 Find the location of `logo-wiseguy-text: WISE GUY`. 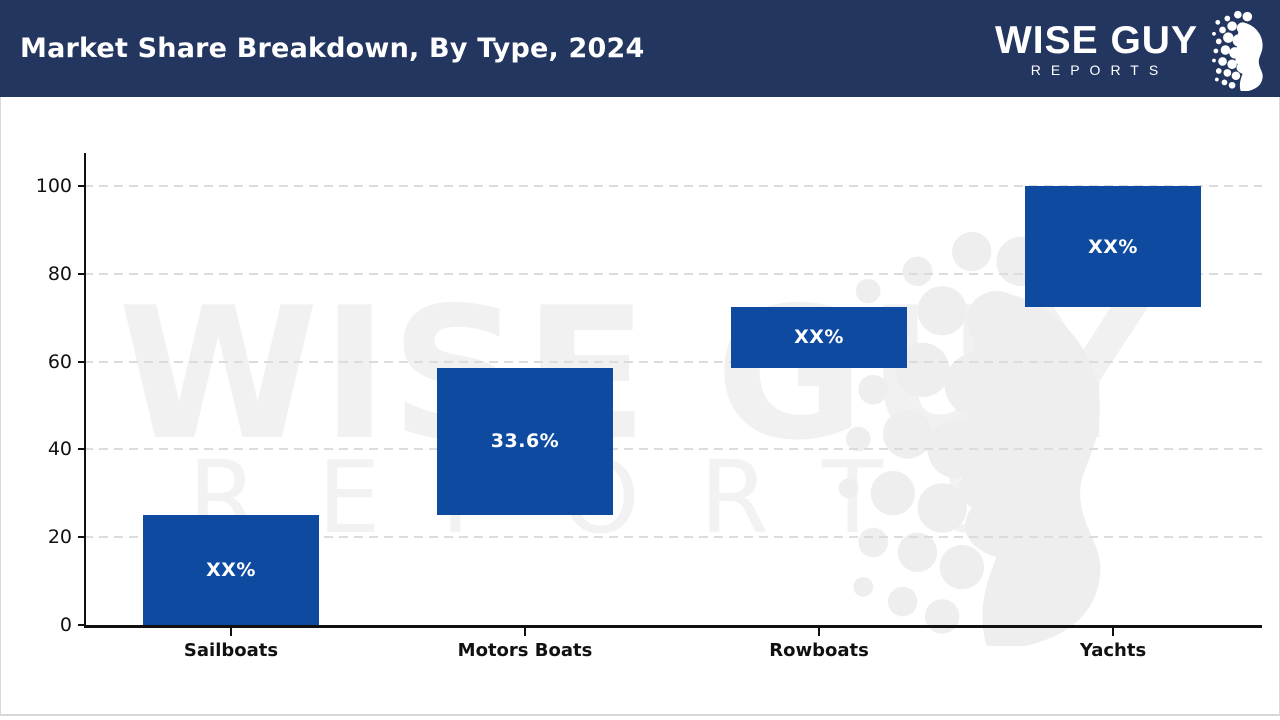

logo-wiseguy-text: WISE GUY is located at coordinates (1096, 40).